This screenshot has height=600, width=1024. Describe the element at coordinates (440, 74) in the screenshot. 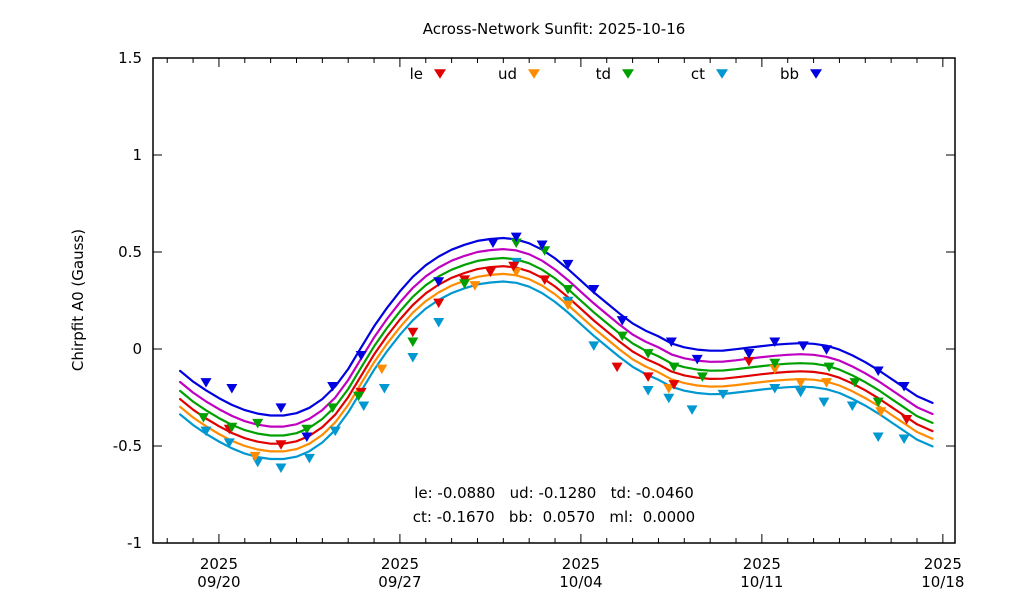

I see `legend-marker-le` at that location.